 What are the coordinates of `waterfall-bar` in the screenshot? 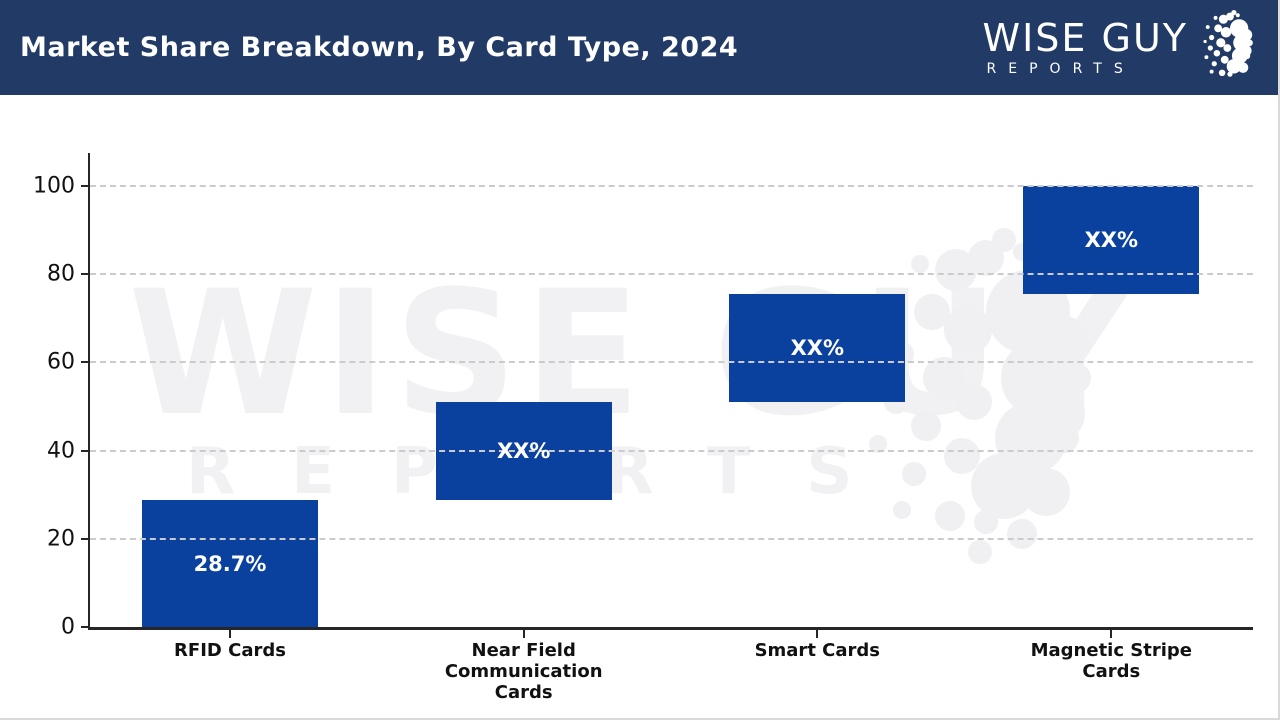 It's located at (230, 563).